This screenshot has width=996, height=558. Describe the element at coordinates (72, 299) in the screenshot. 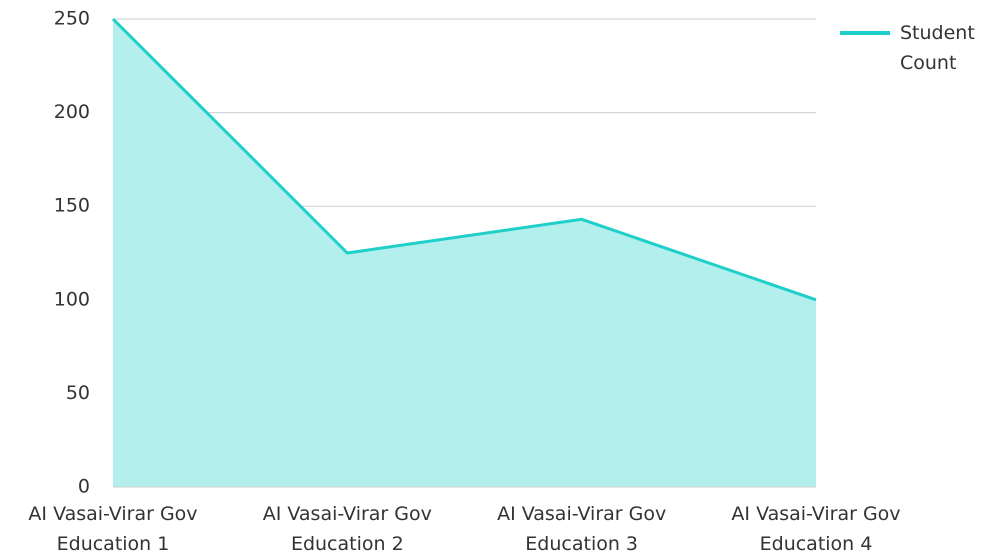

I see `y-tick-label: 100` at that location.